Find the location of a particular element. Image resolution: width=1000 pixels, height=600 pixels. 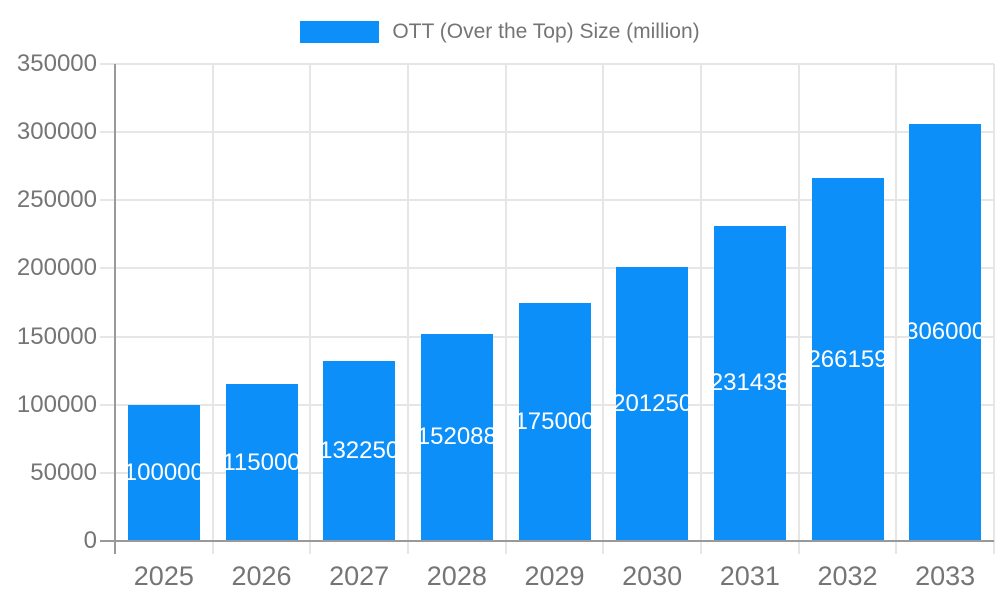

bar-value-label: 175000 is located at coordinates (554, 421).